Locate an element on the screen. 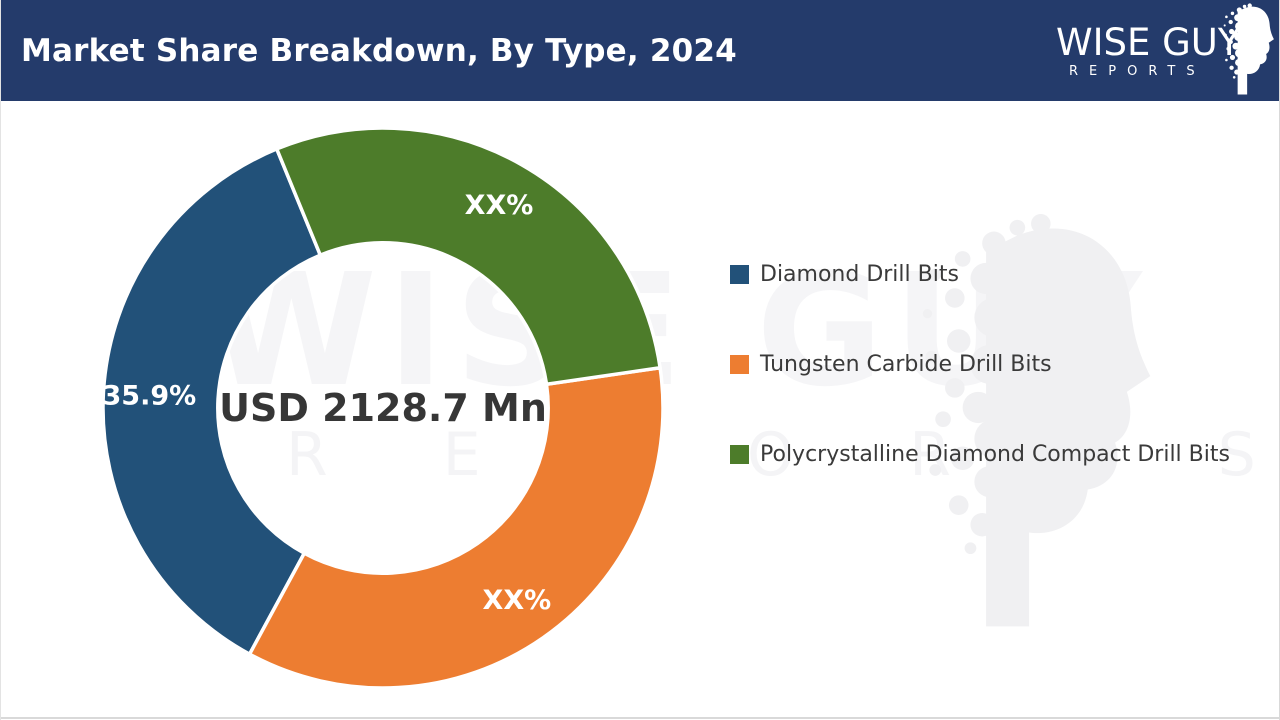 The image size is (1280, 720). slice-label-1: XX% is located at coordinates (517, 600).